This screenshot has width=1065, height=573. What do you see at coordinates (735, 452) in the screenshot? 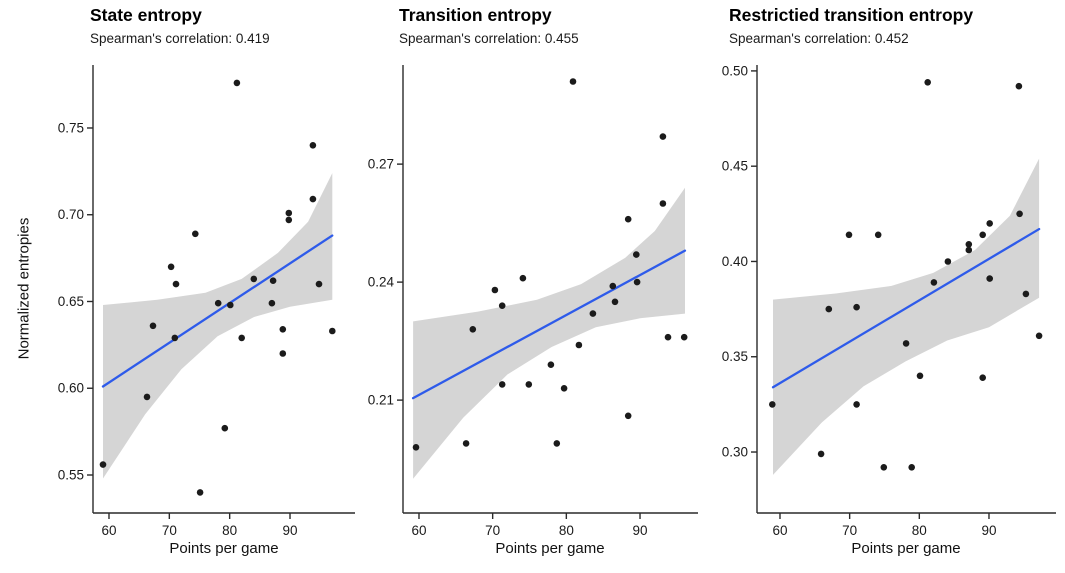
I see `y-tick-label: 0.30` at bounding box center [735, 452].